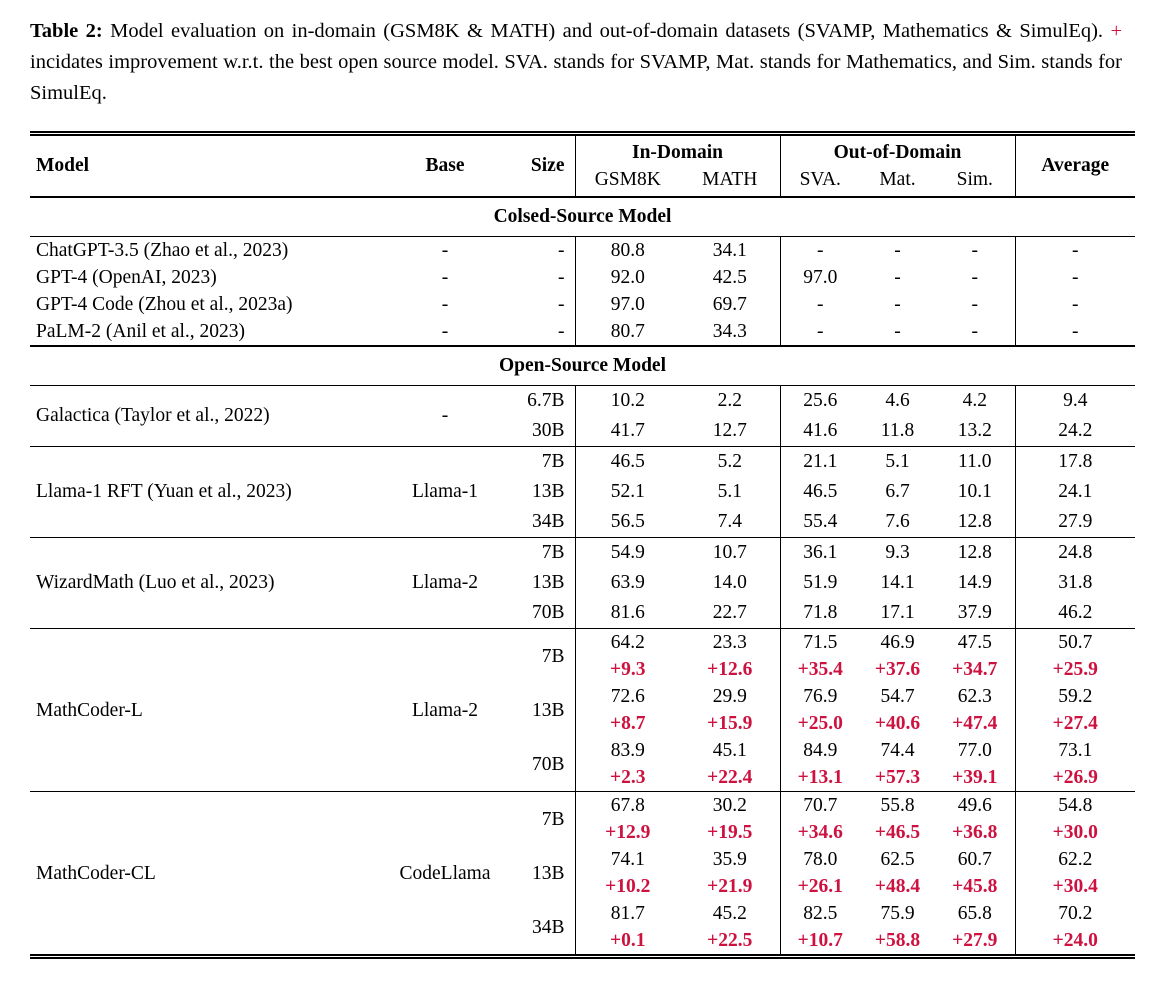 The height and width of the screenshot is (1004, 1149). I want to click on improvement-cell-sim: +45.8, so click(975, 886).